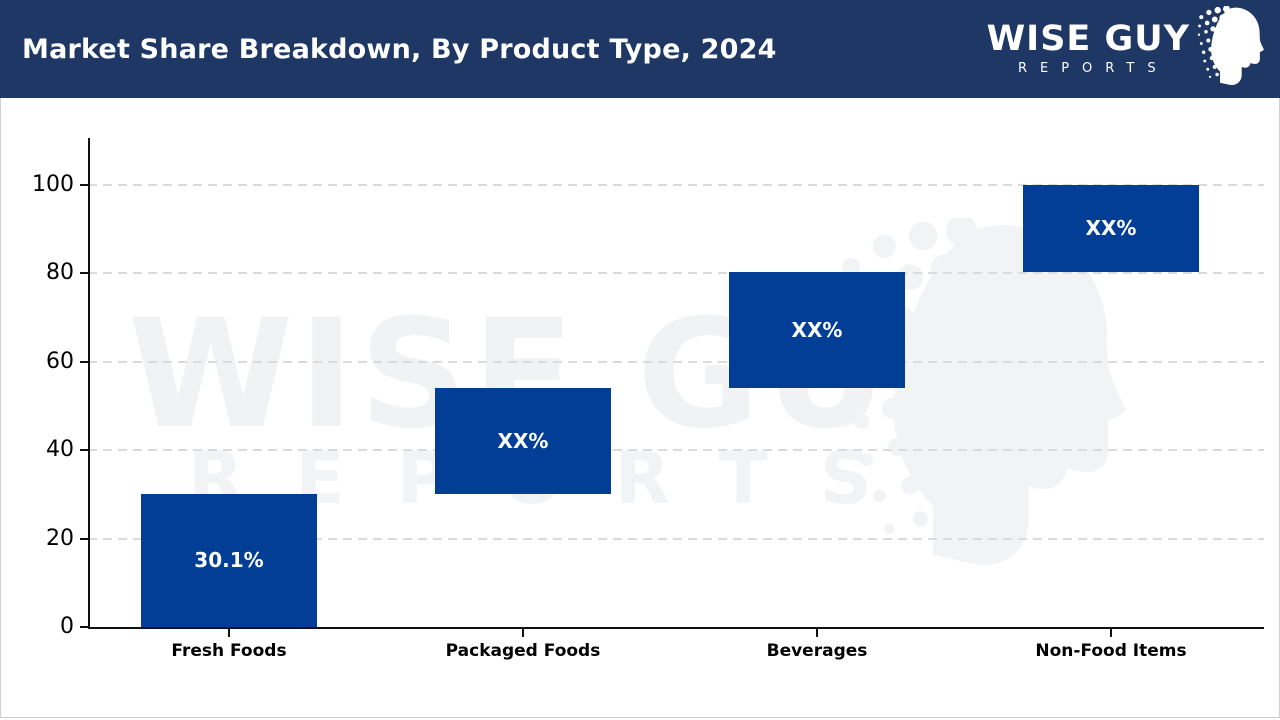 The height and width of the screenshot is (720, 1280). What do you see at coordinates (60, 361) in the screenshot?
I see `y-tick-label: 60` at bounding box center [60, 361].